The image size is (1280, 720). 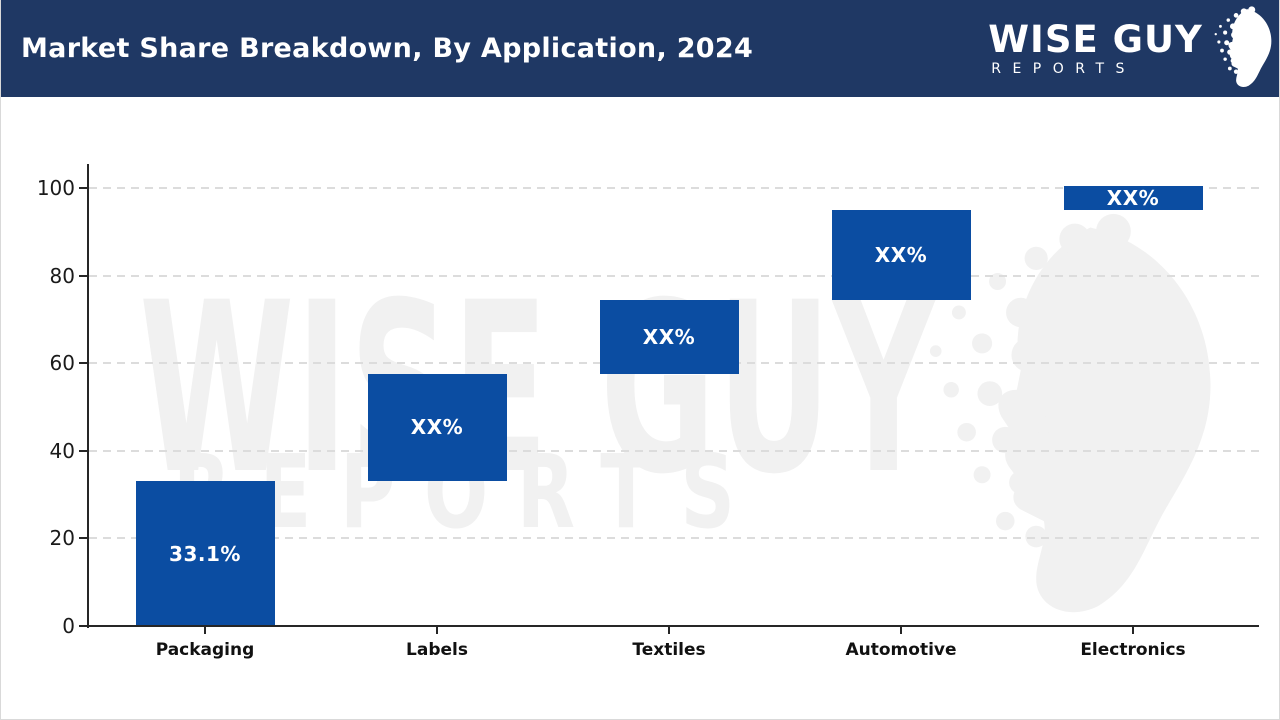 What do you see at coordinates (88, 396) in the screenshot?
I see `y-axis-line` at bounding box center [88, 396].